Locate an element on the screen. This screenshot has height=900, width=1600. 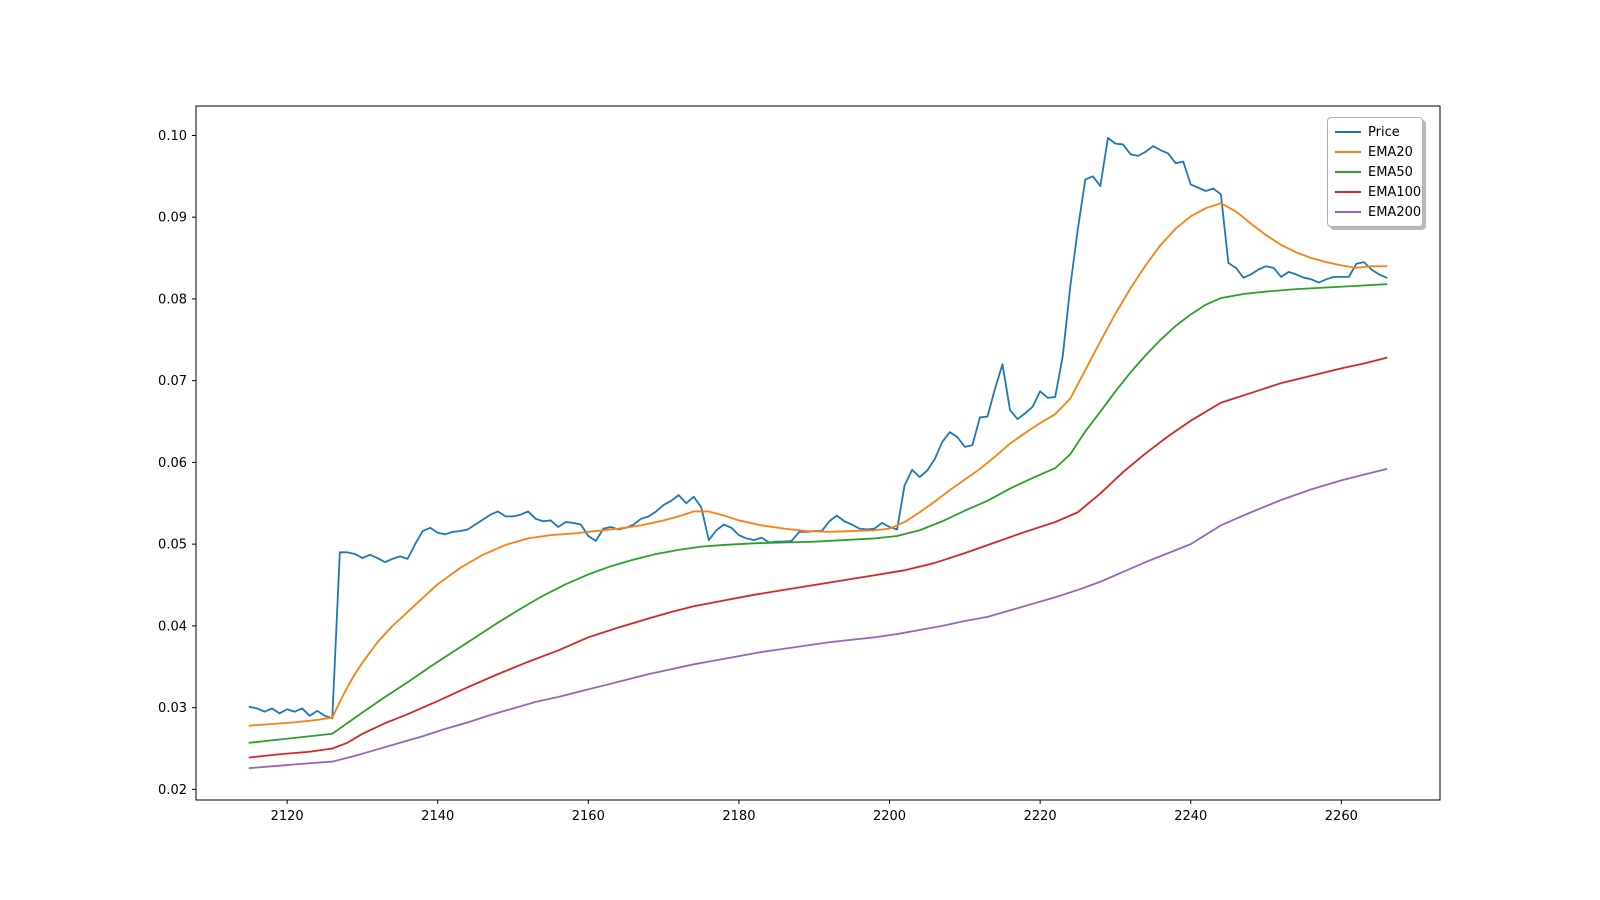
legend-item-ema50: EMA50 is located at coordinates (1375, 172).